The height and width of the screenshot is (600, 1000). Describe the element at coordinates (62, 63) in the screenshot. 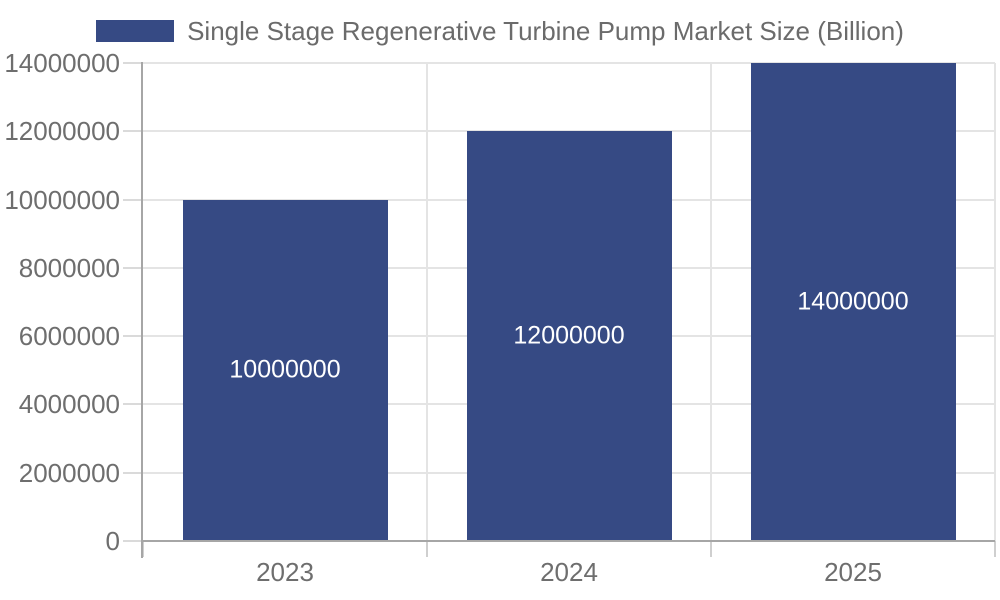

I see `y-tick-label: 14000000` at that location.